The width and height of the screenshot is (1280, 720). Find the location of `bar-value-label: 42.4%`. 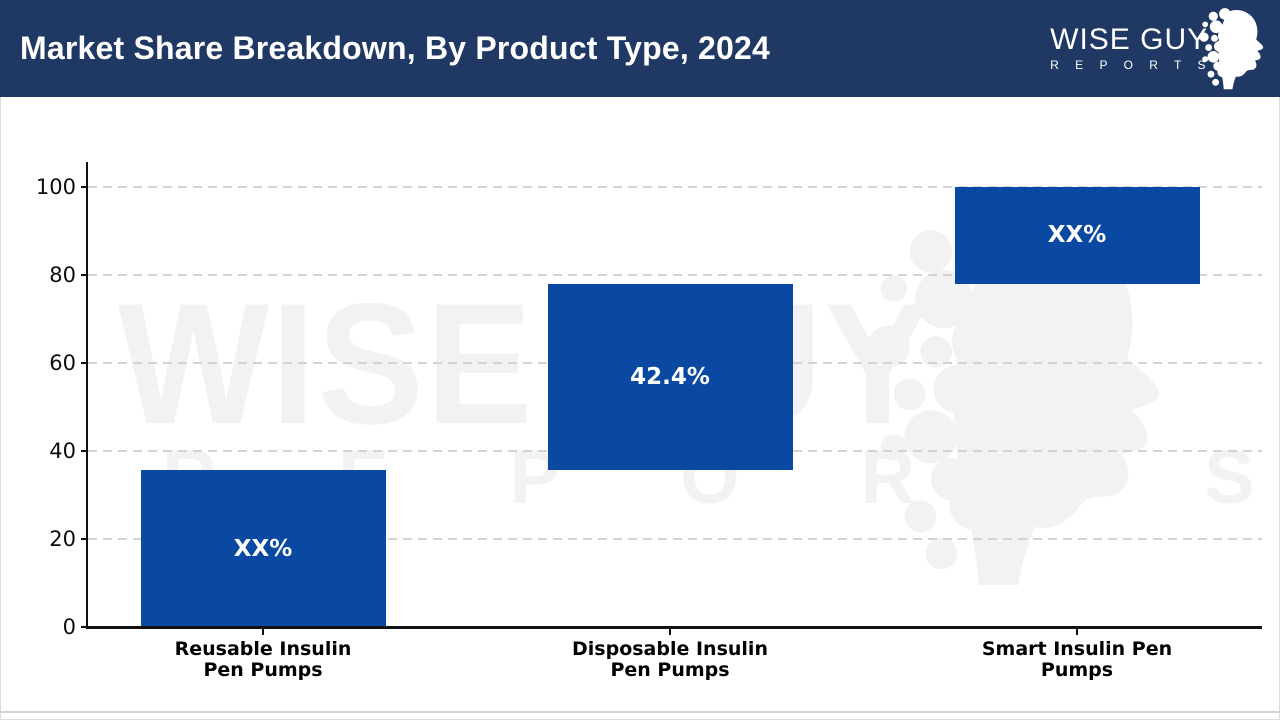

bar-value-label: 42.4% is located at coordinates (670, 377).